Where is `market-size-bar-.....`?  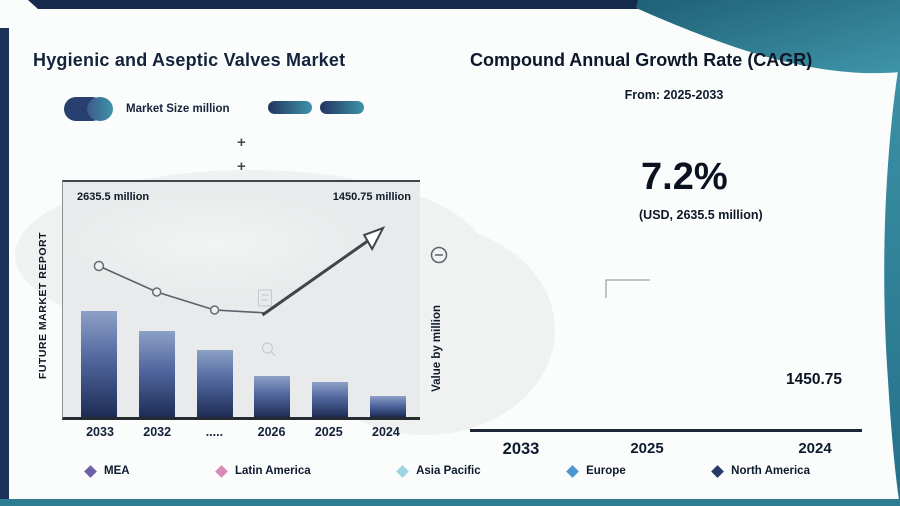
market-size-bar-..... is located at coordinates (214, 383).